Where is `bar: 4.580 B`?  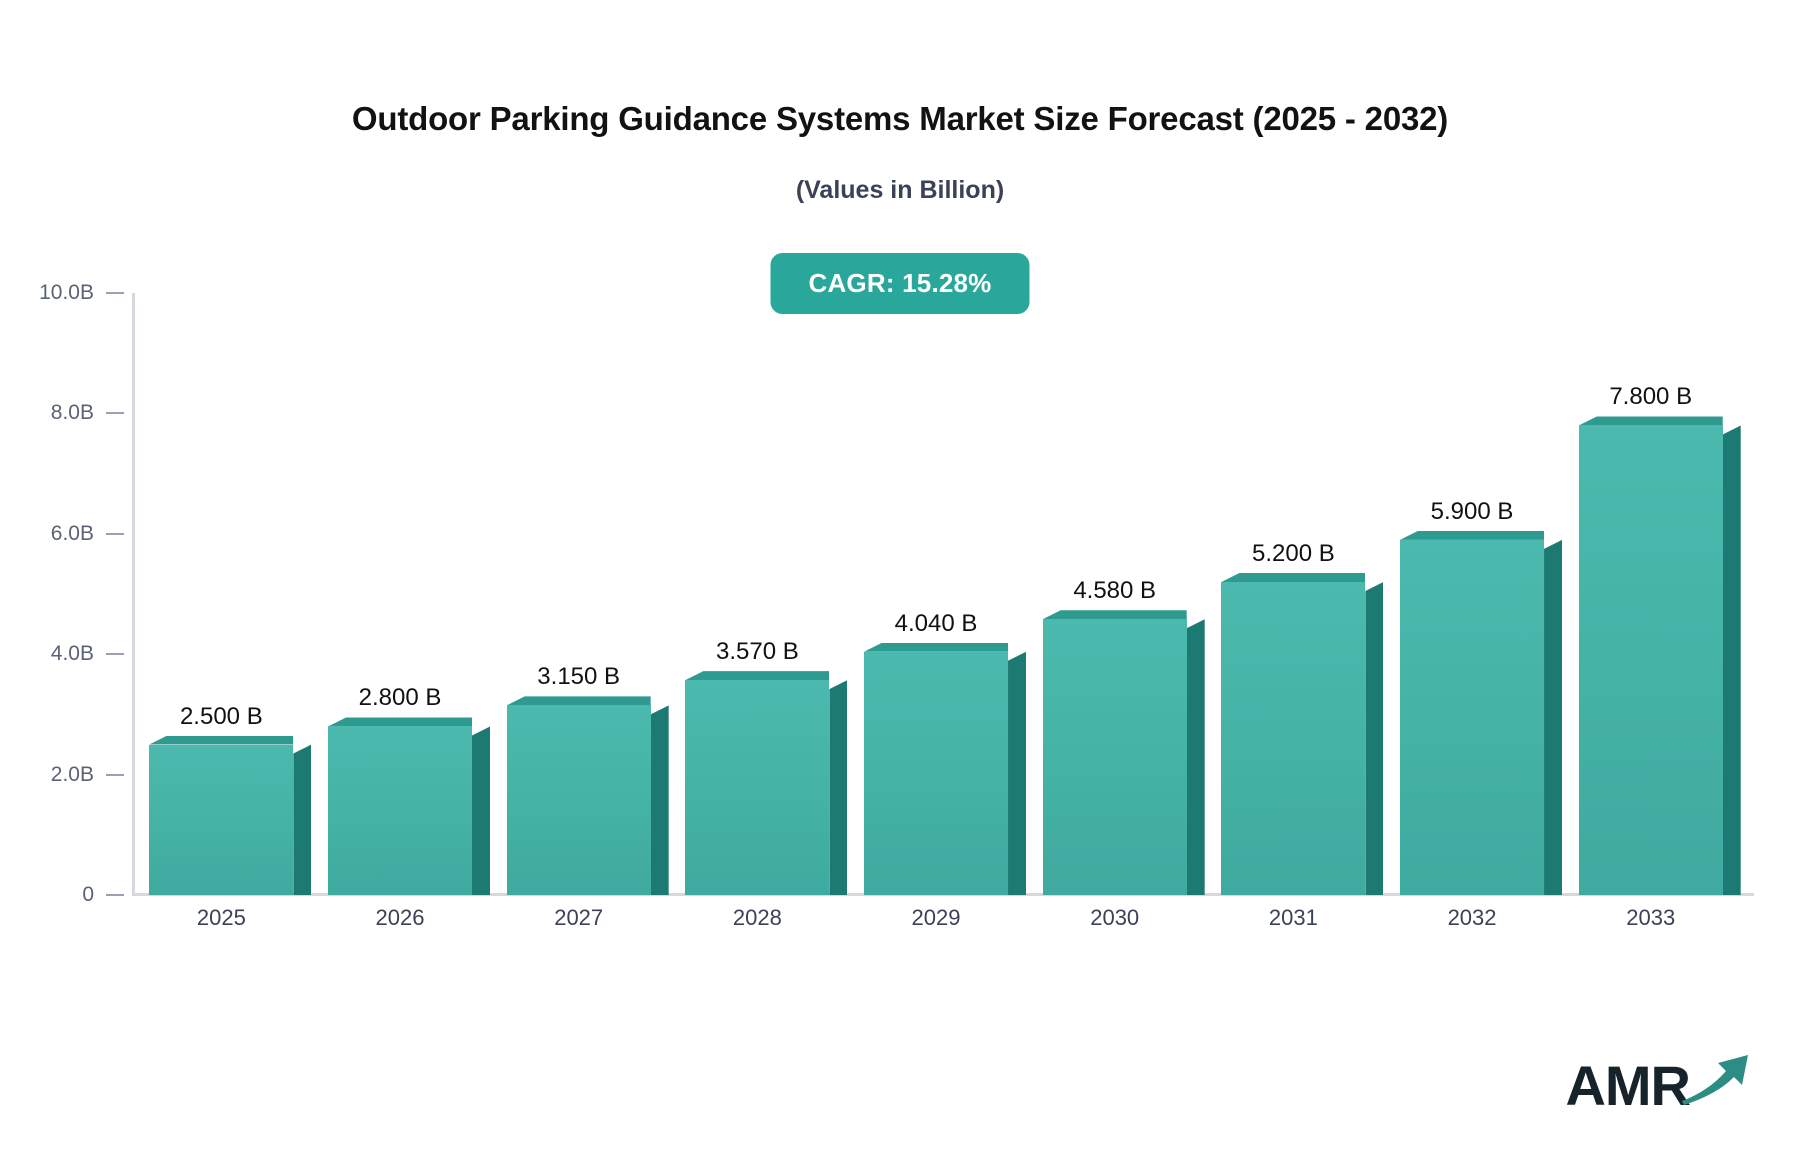 bar: 4.580 B is located at coordinates (1123, 736).